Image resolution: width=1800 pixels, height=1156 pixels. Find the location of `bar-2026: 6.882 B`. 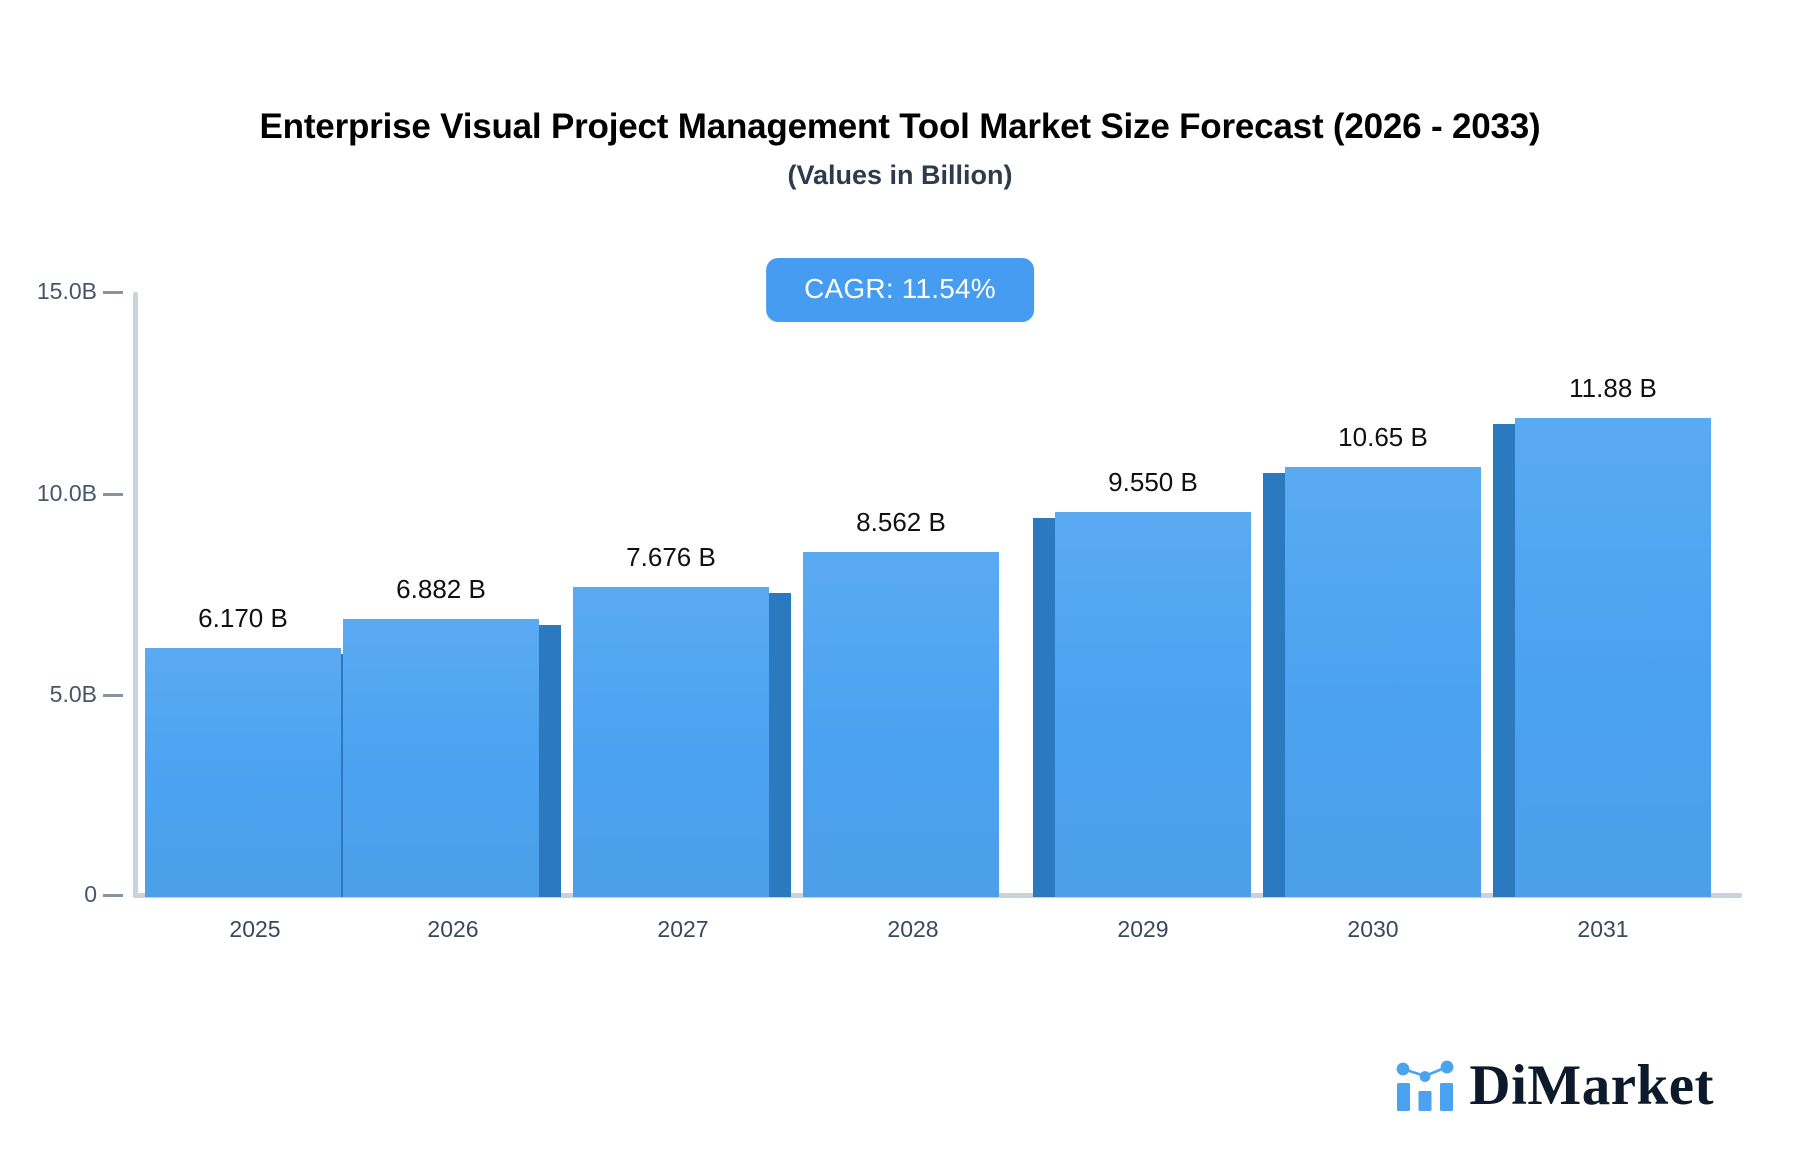

bar-2026: 6.882 B is located at coordinates (453, 594).